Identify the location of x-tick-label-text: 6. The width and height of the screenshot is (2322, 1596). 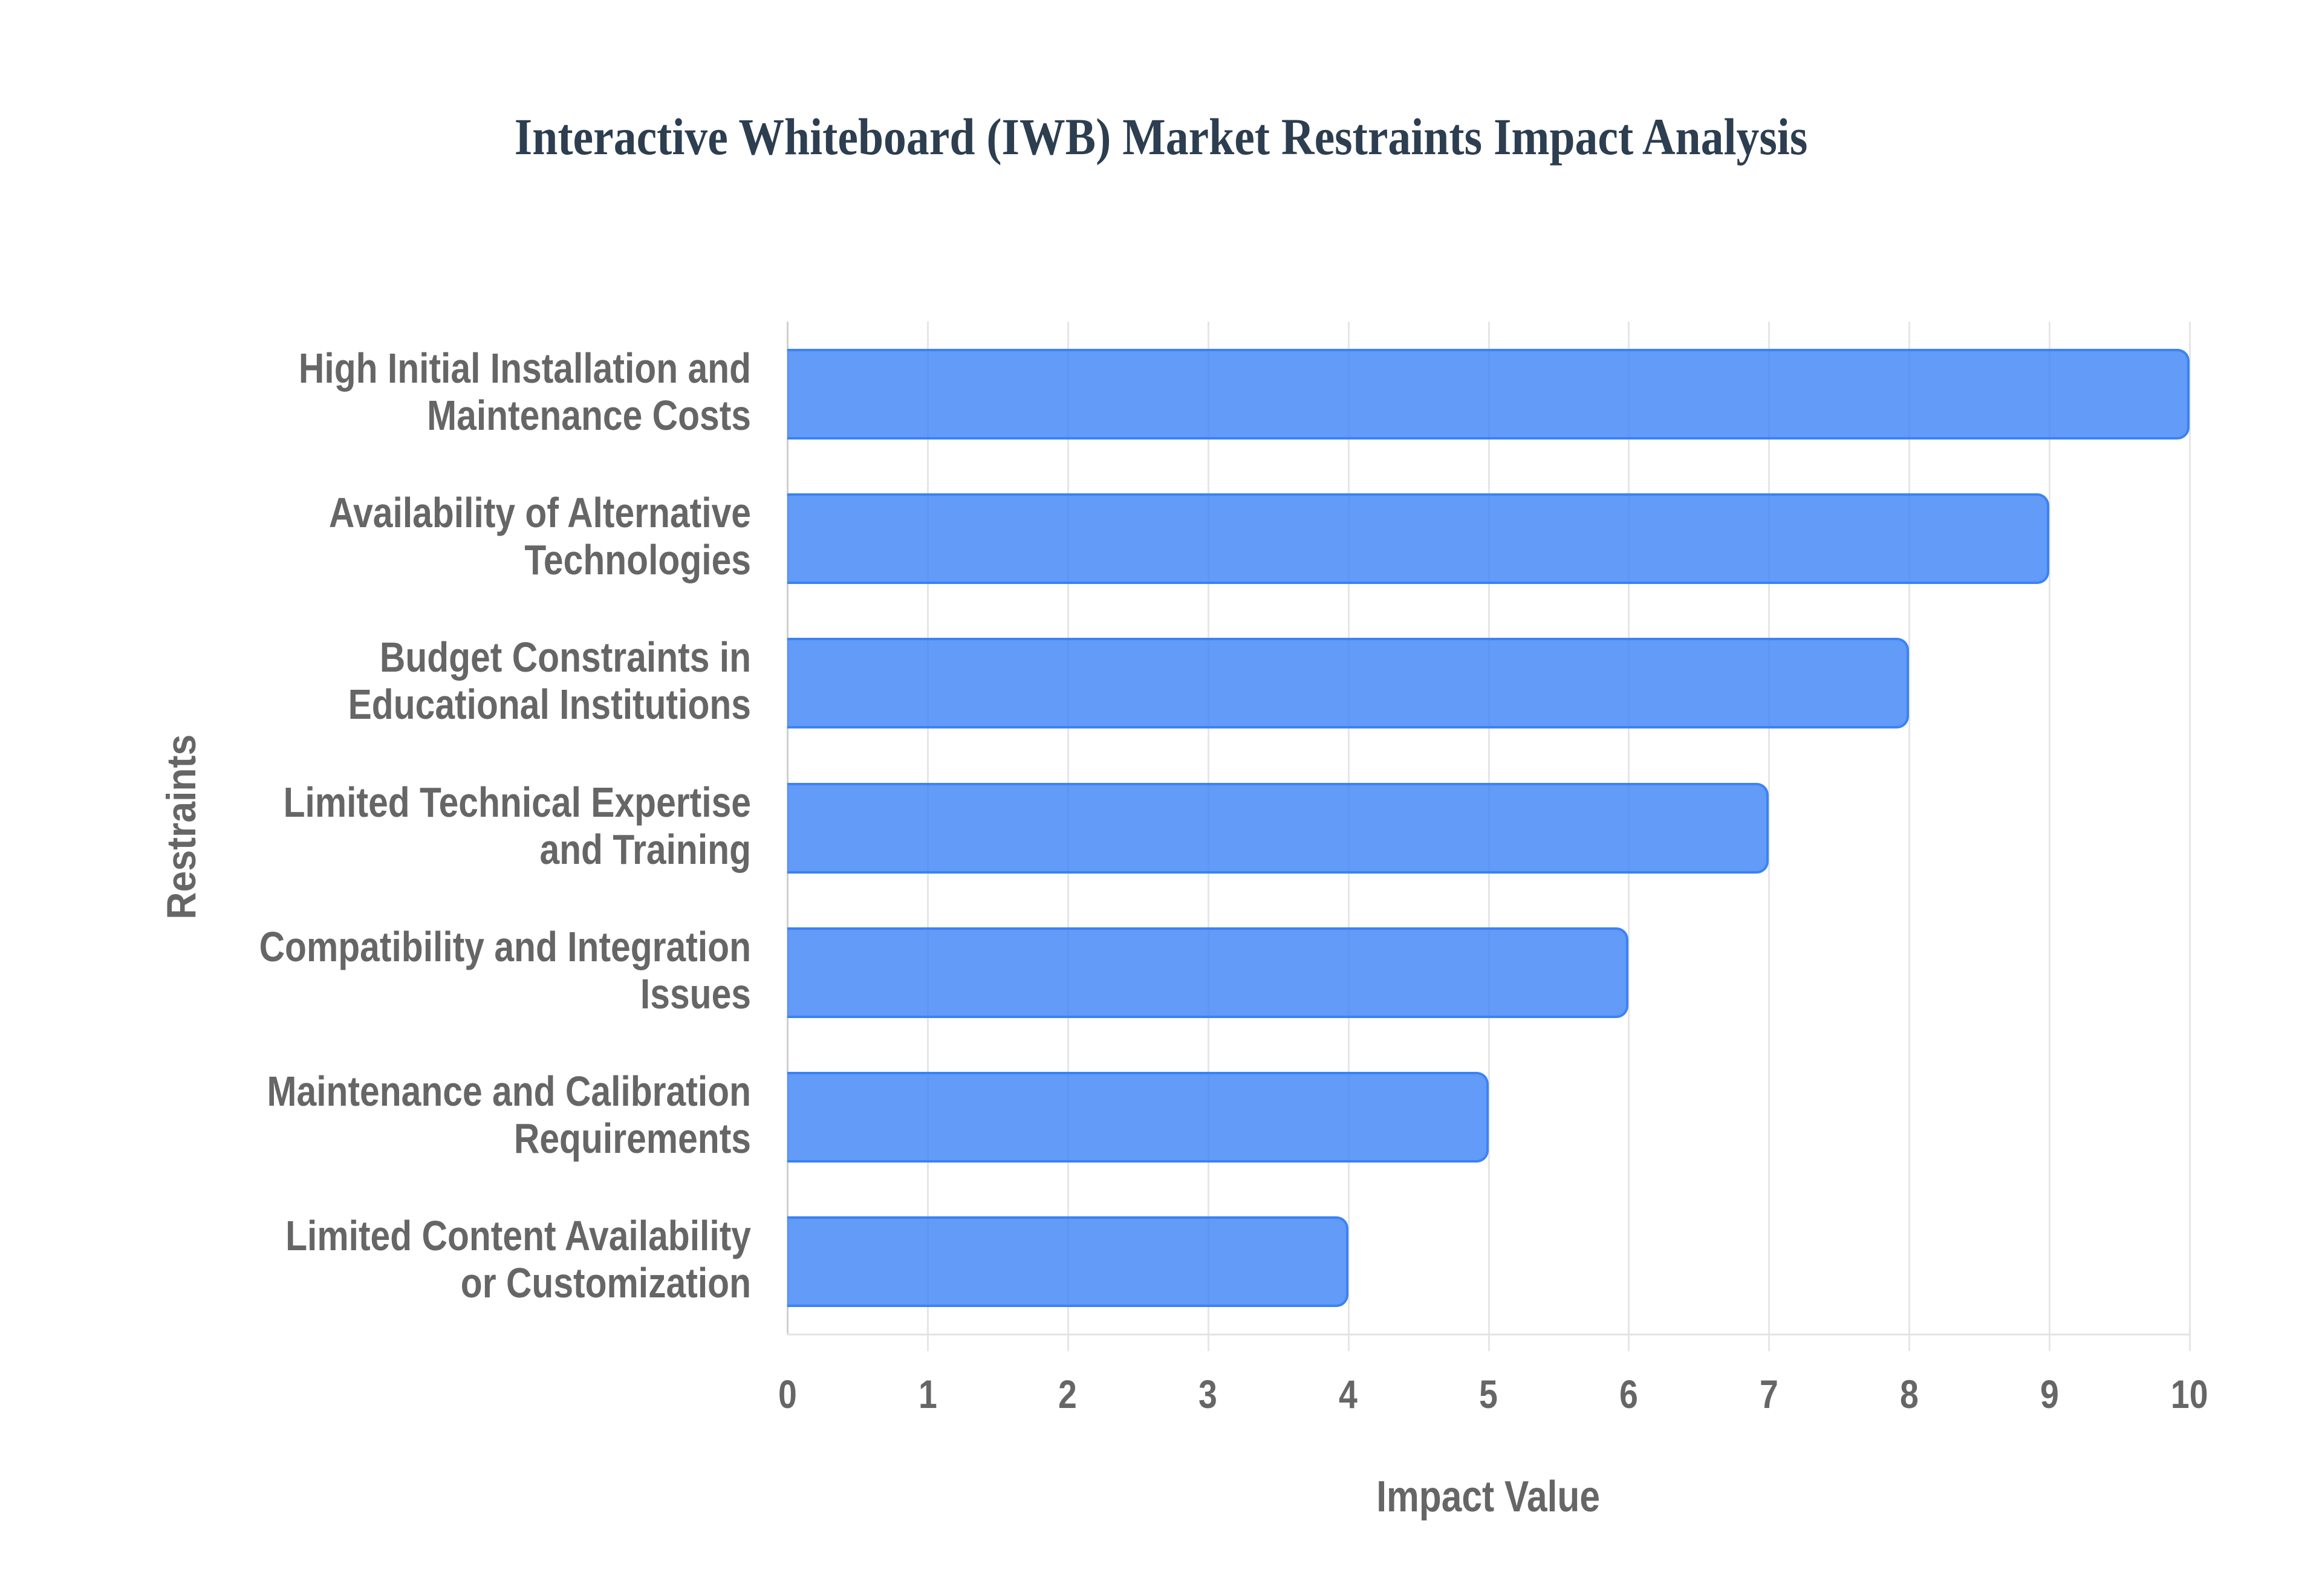
(1628, 1394).